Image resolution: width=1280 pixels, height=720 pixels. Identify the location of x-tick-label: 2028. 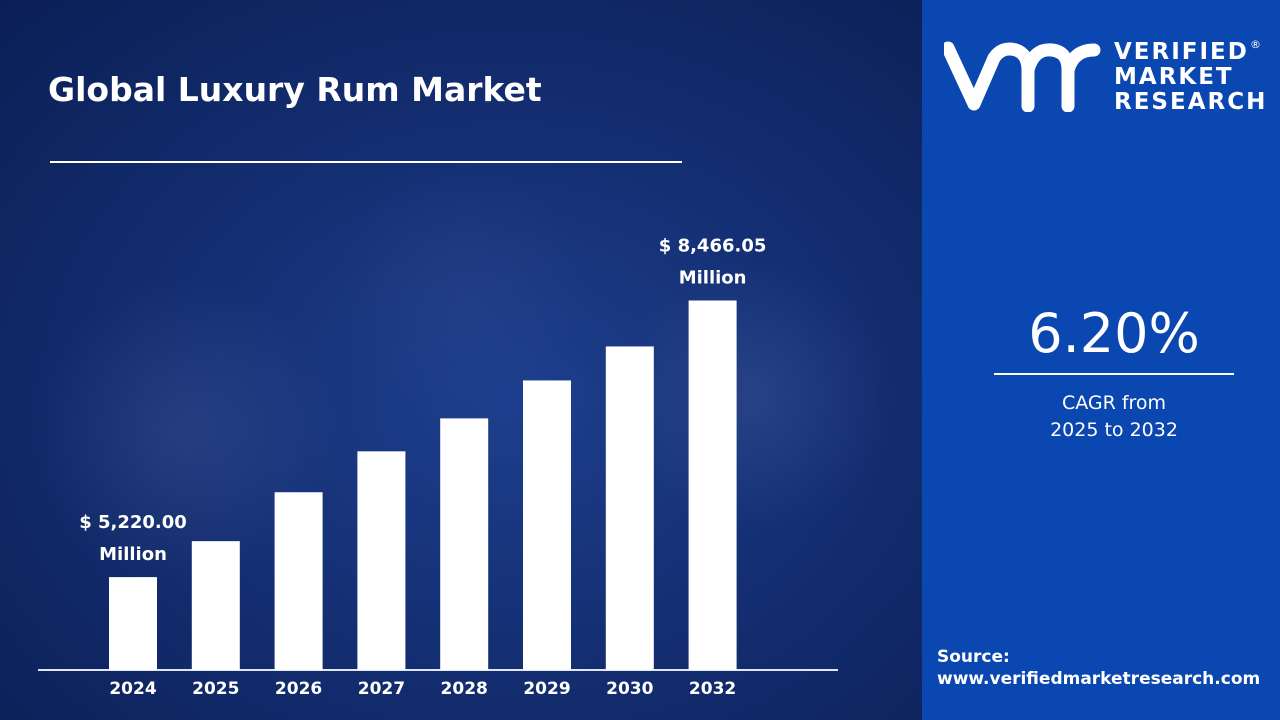
(464, 689).